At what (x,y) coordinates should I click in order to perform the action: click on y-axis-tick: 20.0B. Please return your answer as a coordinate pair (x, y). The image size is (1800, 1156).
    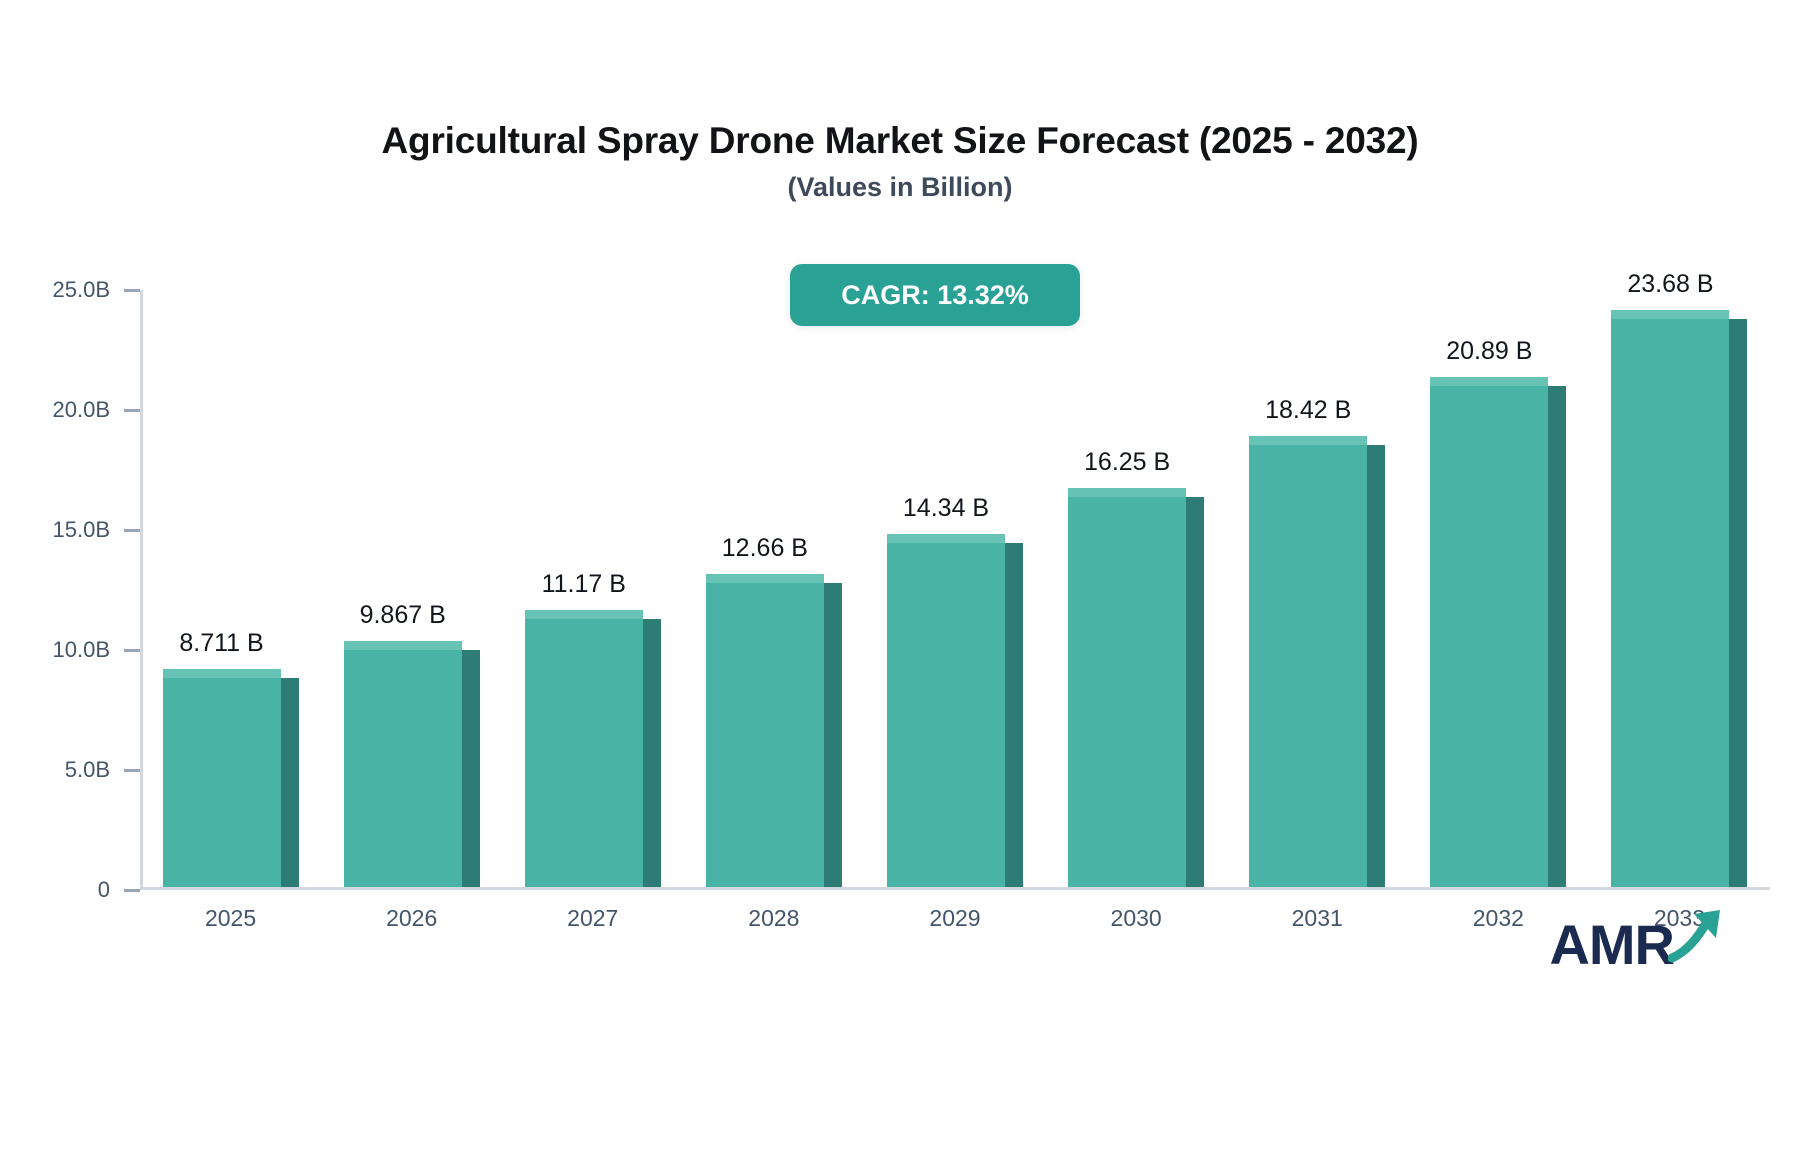
    Looking at the image, I should click on (82, 410).